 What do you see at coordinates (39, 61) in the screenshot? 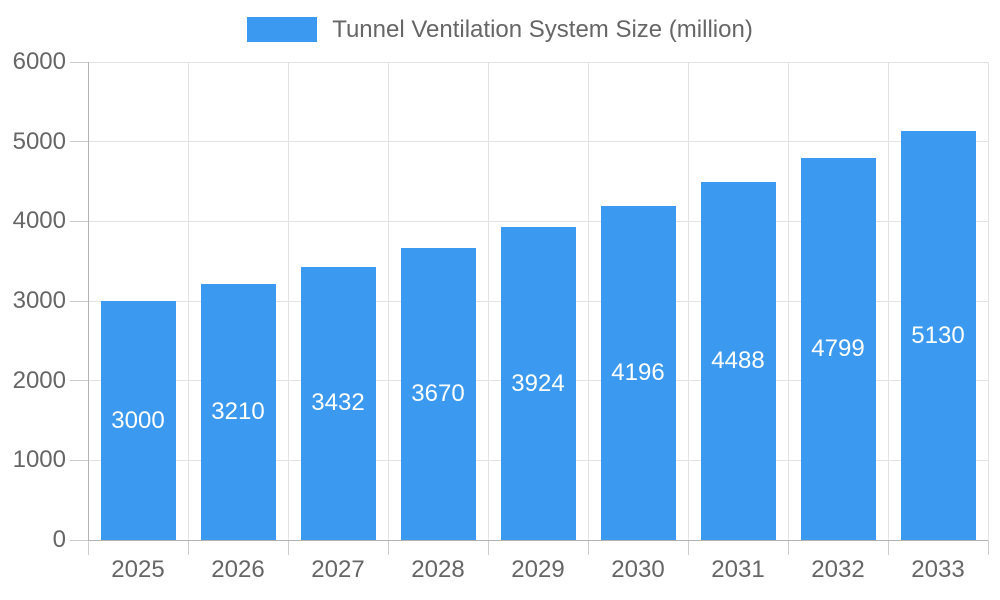
I see `y-tick-label: 6000` at bounding box center [39, 61].